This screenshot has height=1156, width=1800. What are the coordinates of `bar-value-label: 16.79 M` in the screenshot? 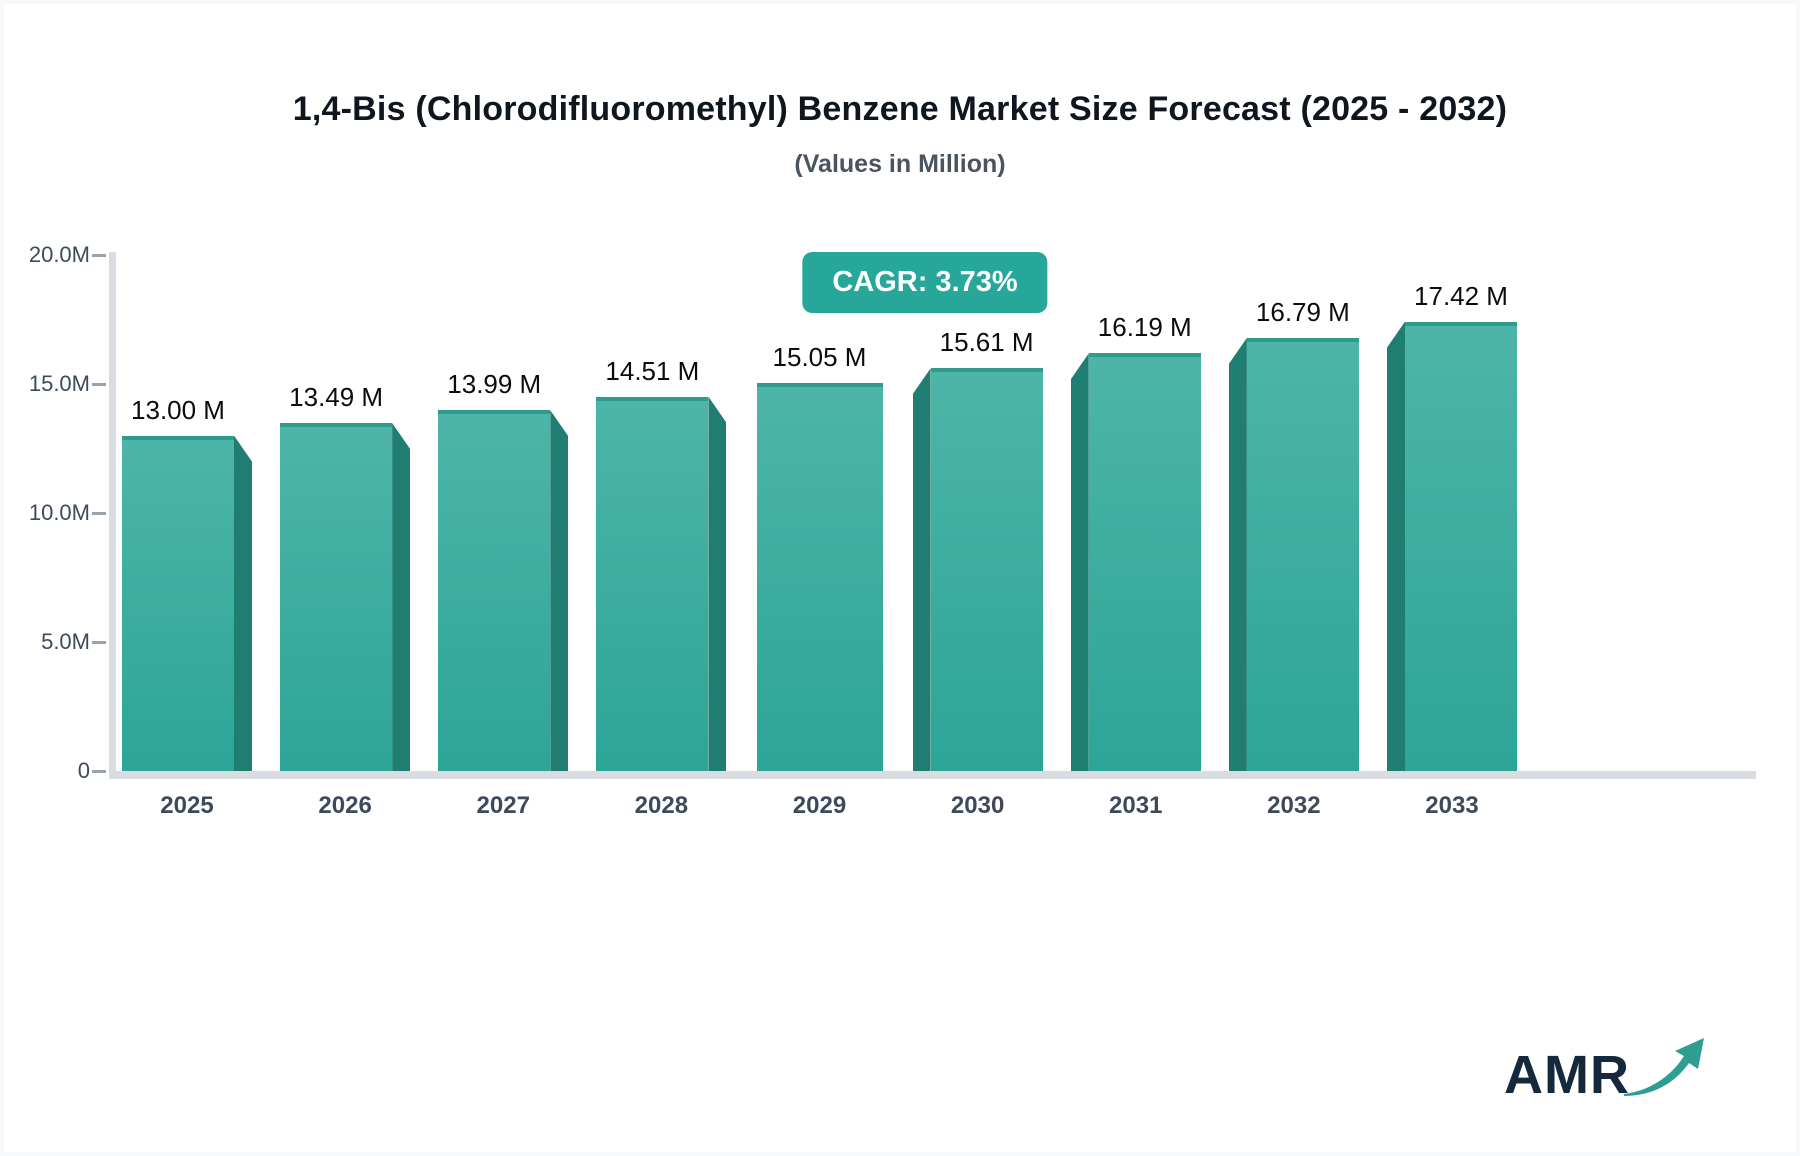 It's located at (1302, 311).